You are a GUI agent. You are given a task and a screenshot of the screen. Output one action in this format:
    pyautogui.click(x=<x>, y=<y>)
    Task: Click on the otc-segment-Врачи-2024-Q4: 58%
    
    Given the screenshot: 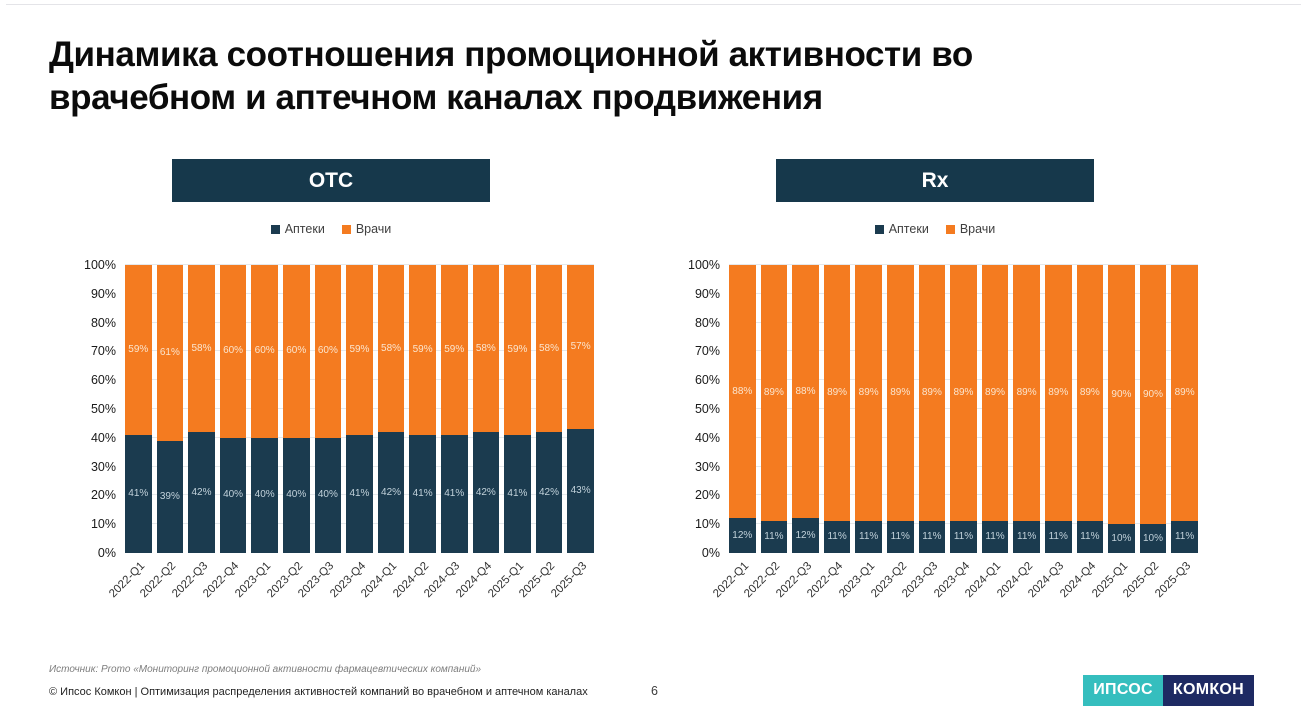 What is the action you would take?
    pyautogui.click(x=486, y=349)
    